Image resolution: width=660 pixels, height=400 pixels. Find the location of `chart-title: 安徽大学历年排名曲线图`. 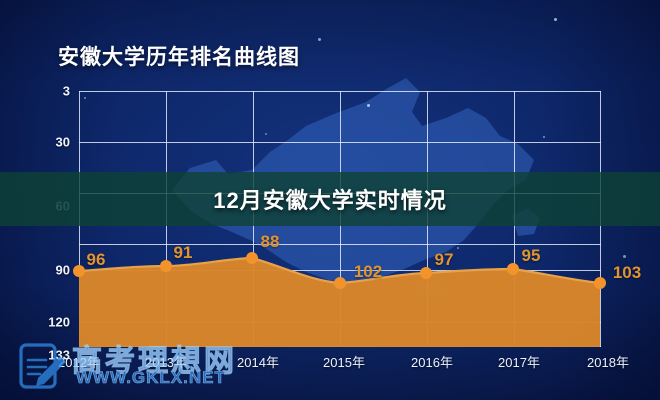

chart-title: 安徽大学历年排名曲线图 is located at coordinates (179, 57).